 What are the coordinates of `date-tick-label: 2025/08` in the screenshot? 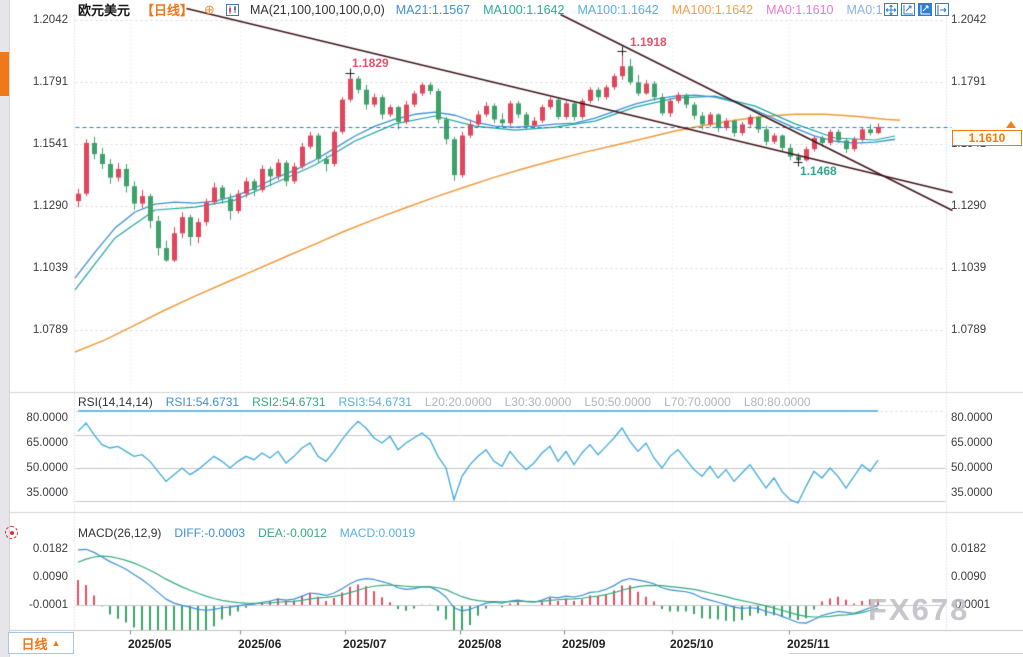 It's located at (480, 644).